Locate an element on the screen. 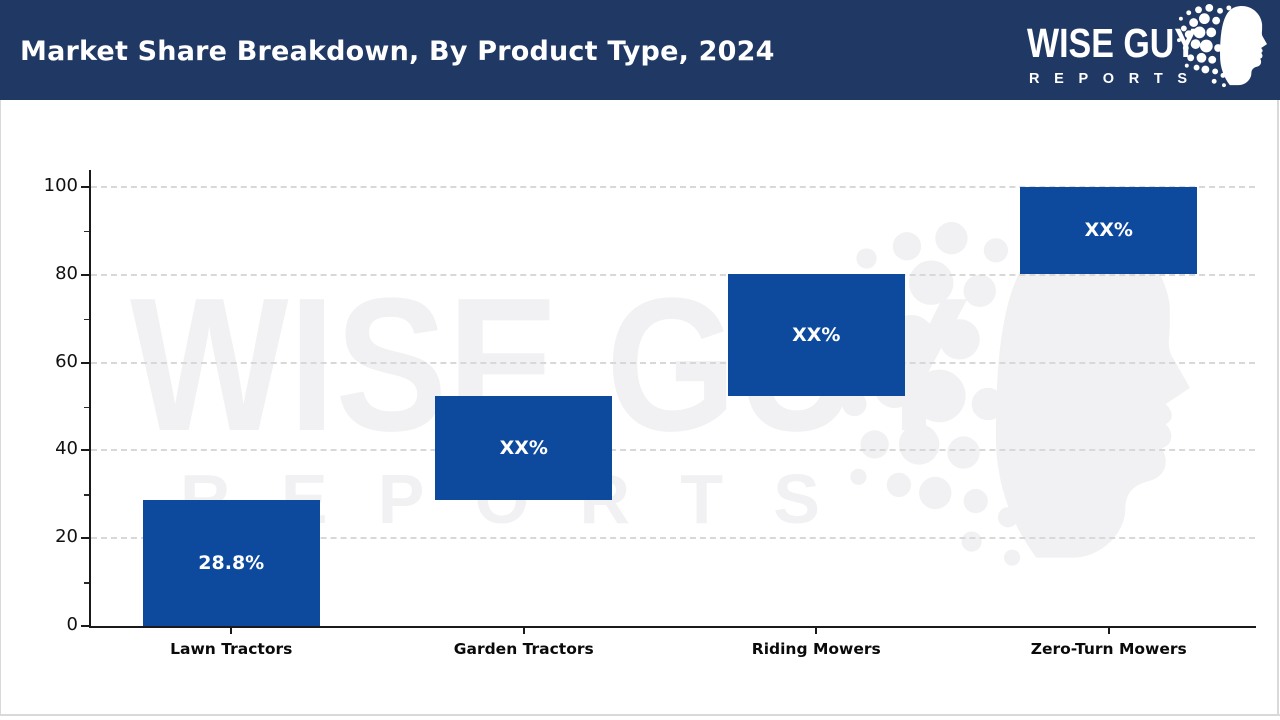 This screenshot has height=720, width=1280. logo-name-text: WISE GUY is located at coordinates (1112, 43).